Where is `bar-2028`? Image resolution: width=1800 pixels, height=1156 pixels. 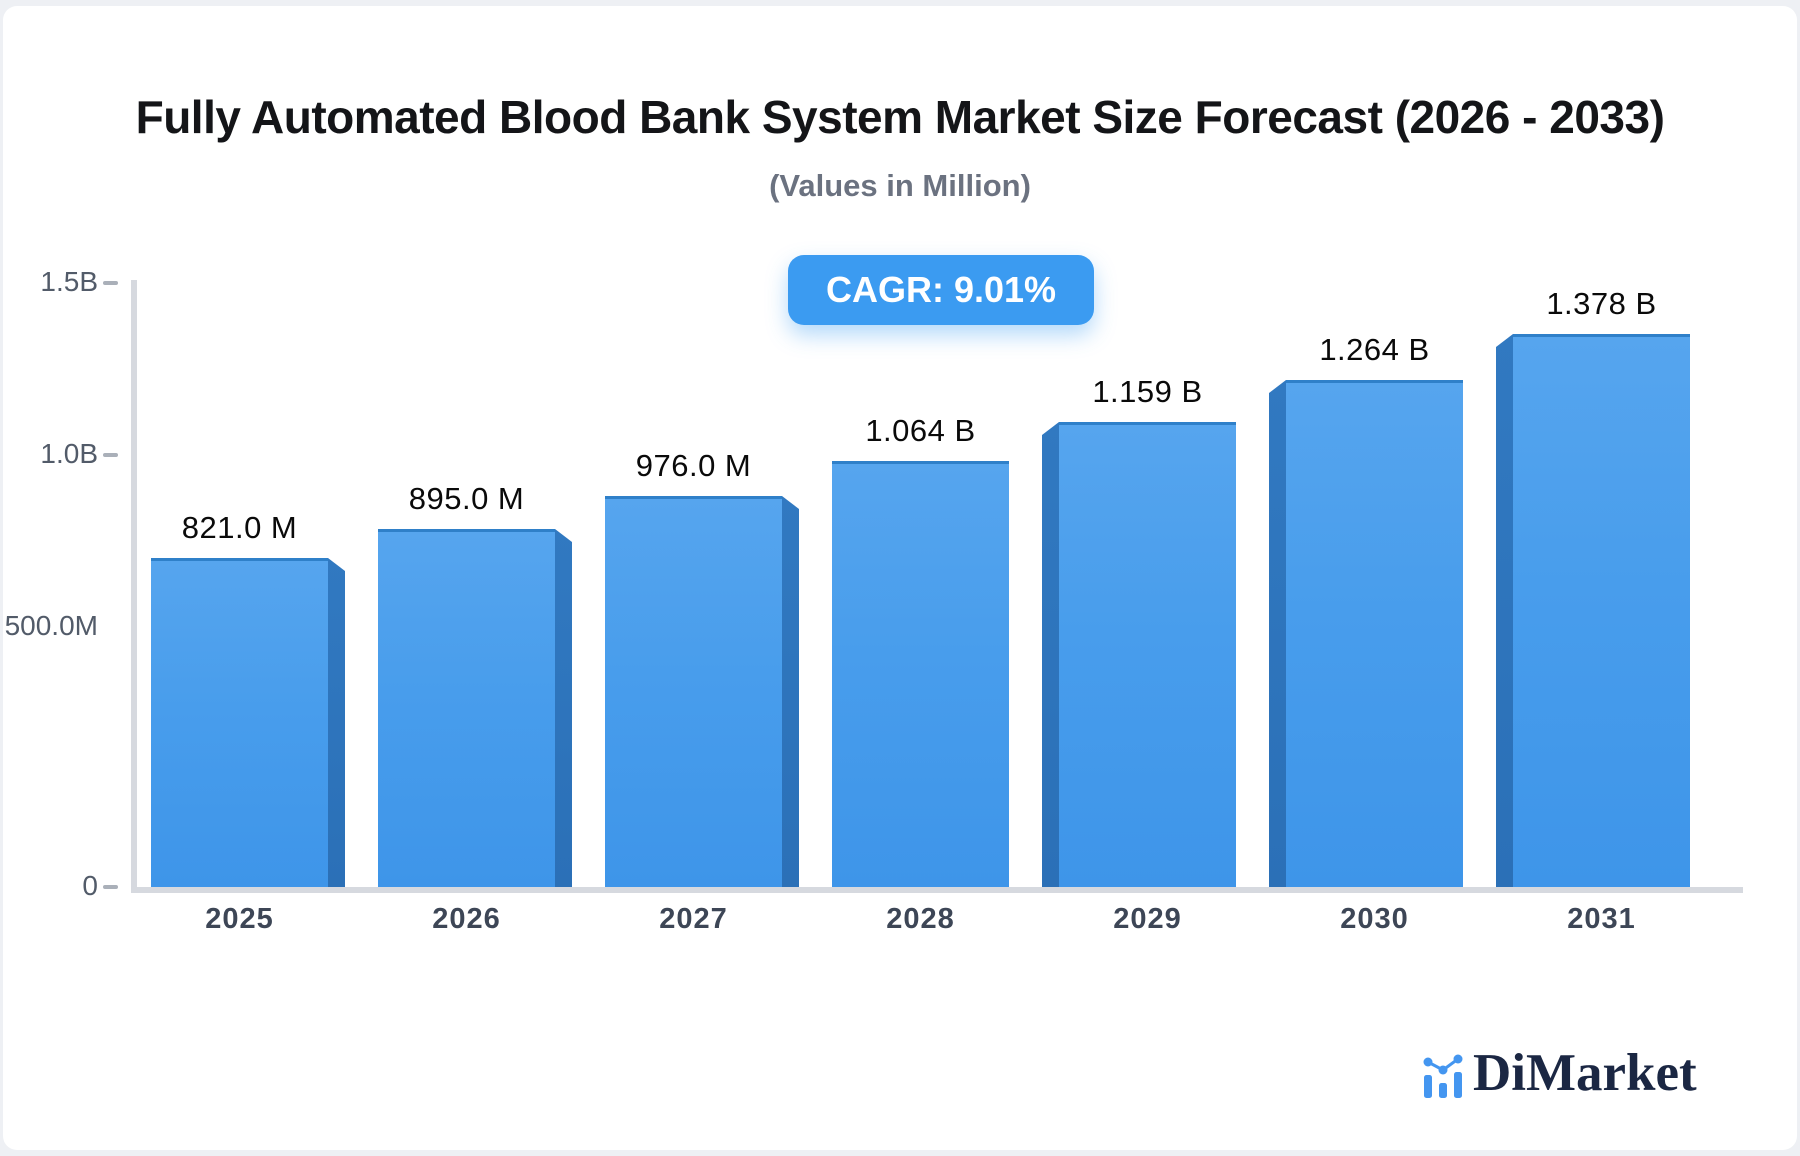 bar-2028 is located at coordinates (920, 674).